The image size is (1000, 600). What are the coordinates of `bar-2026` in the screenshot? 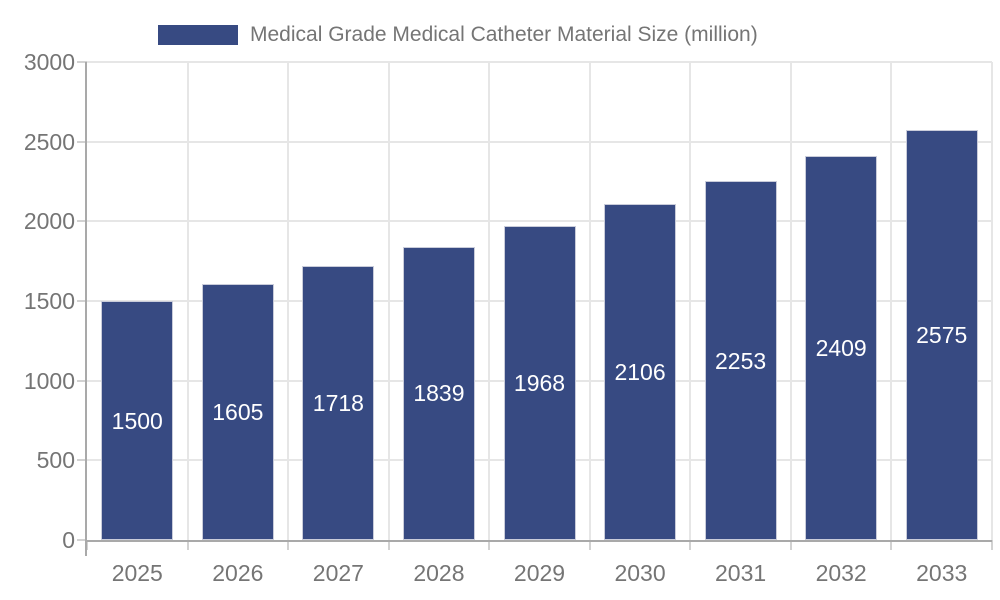 It's located at (237, 412).